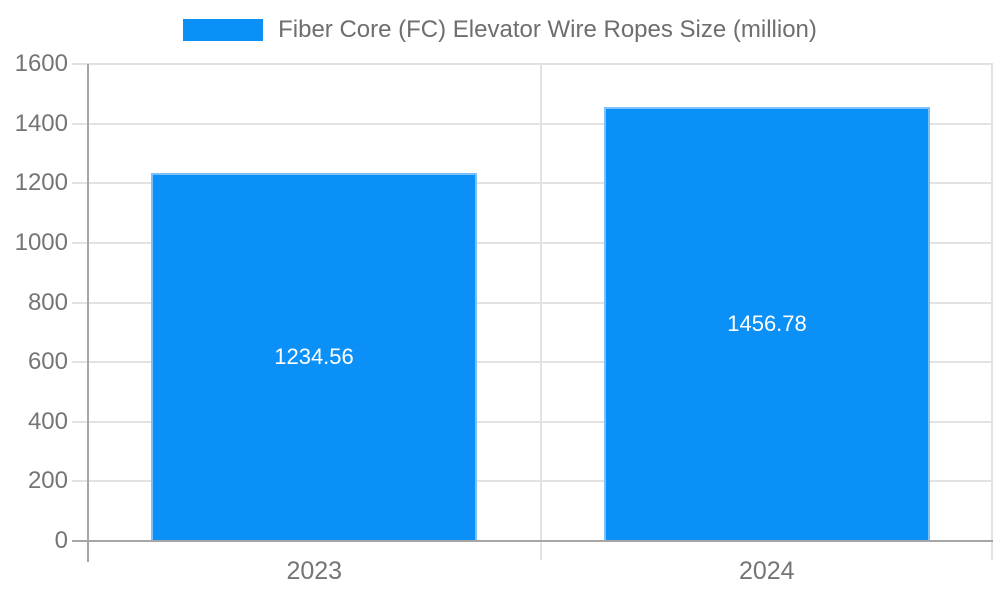 Image resolution: width=1000 pixels, height=600 pixels. I want to click on y-tick-label: 200, so click(47, 481).